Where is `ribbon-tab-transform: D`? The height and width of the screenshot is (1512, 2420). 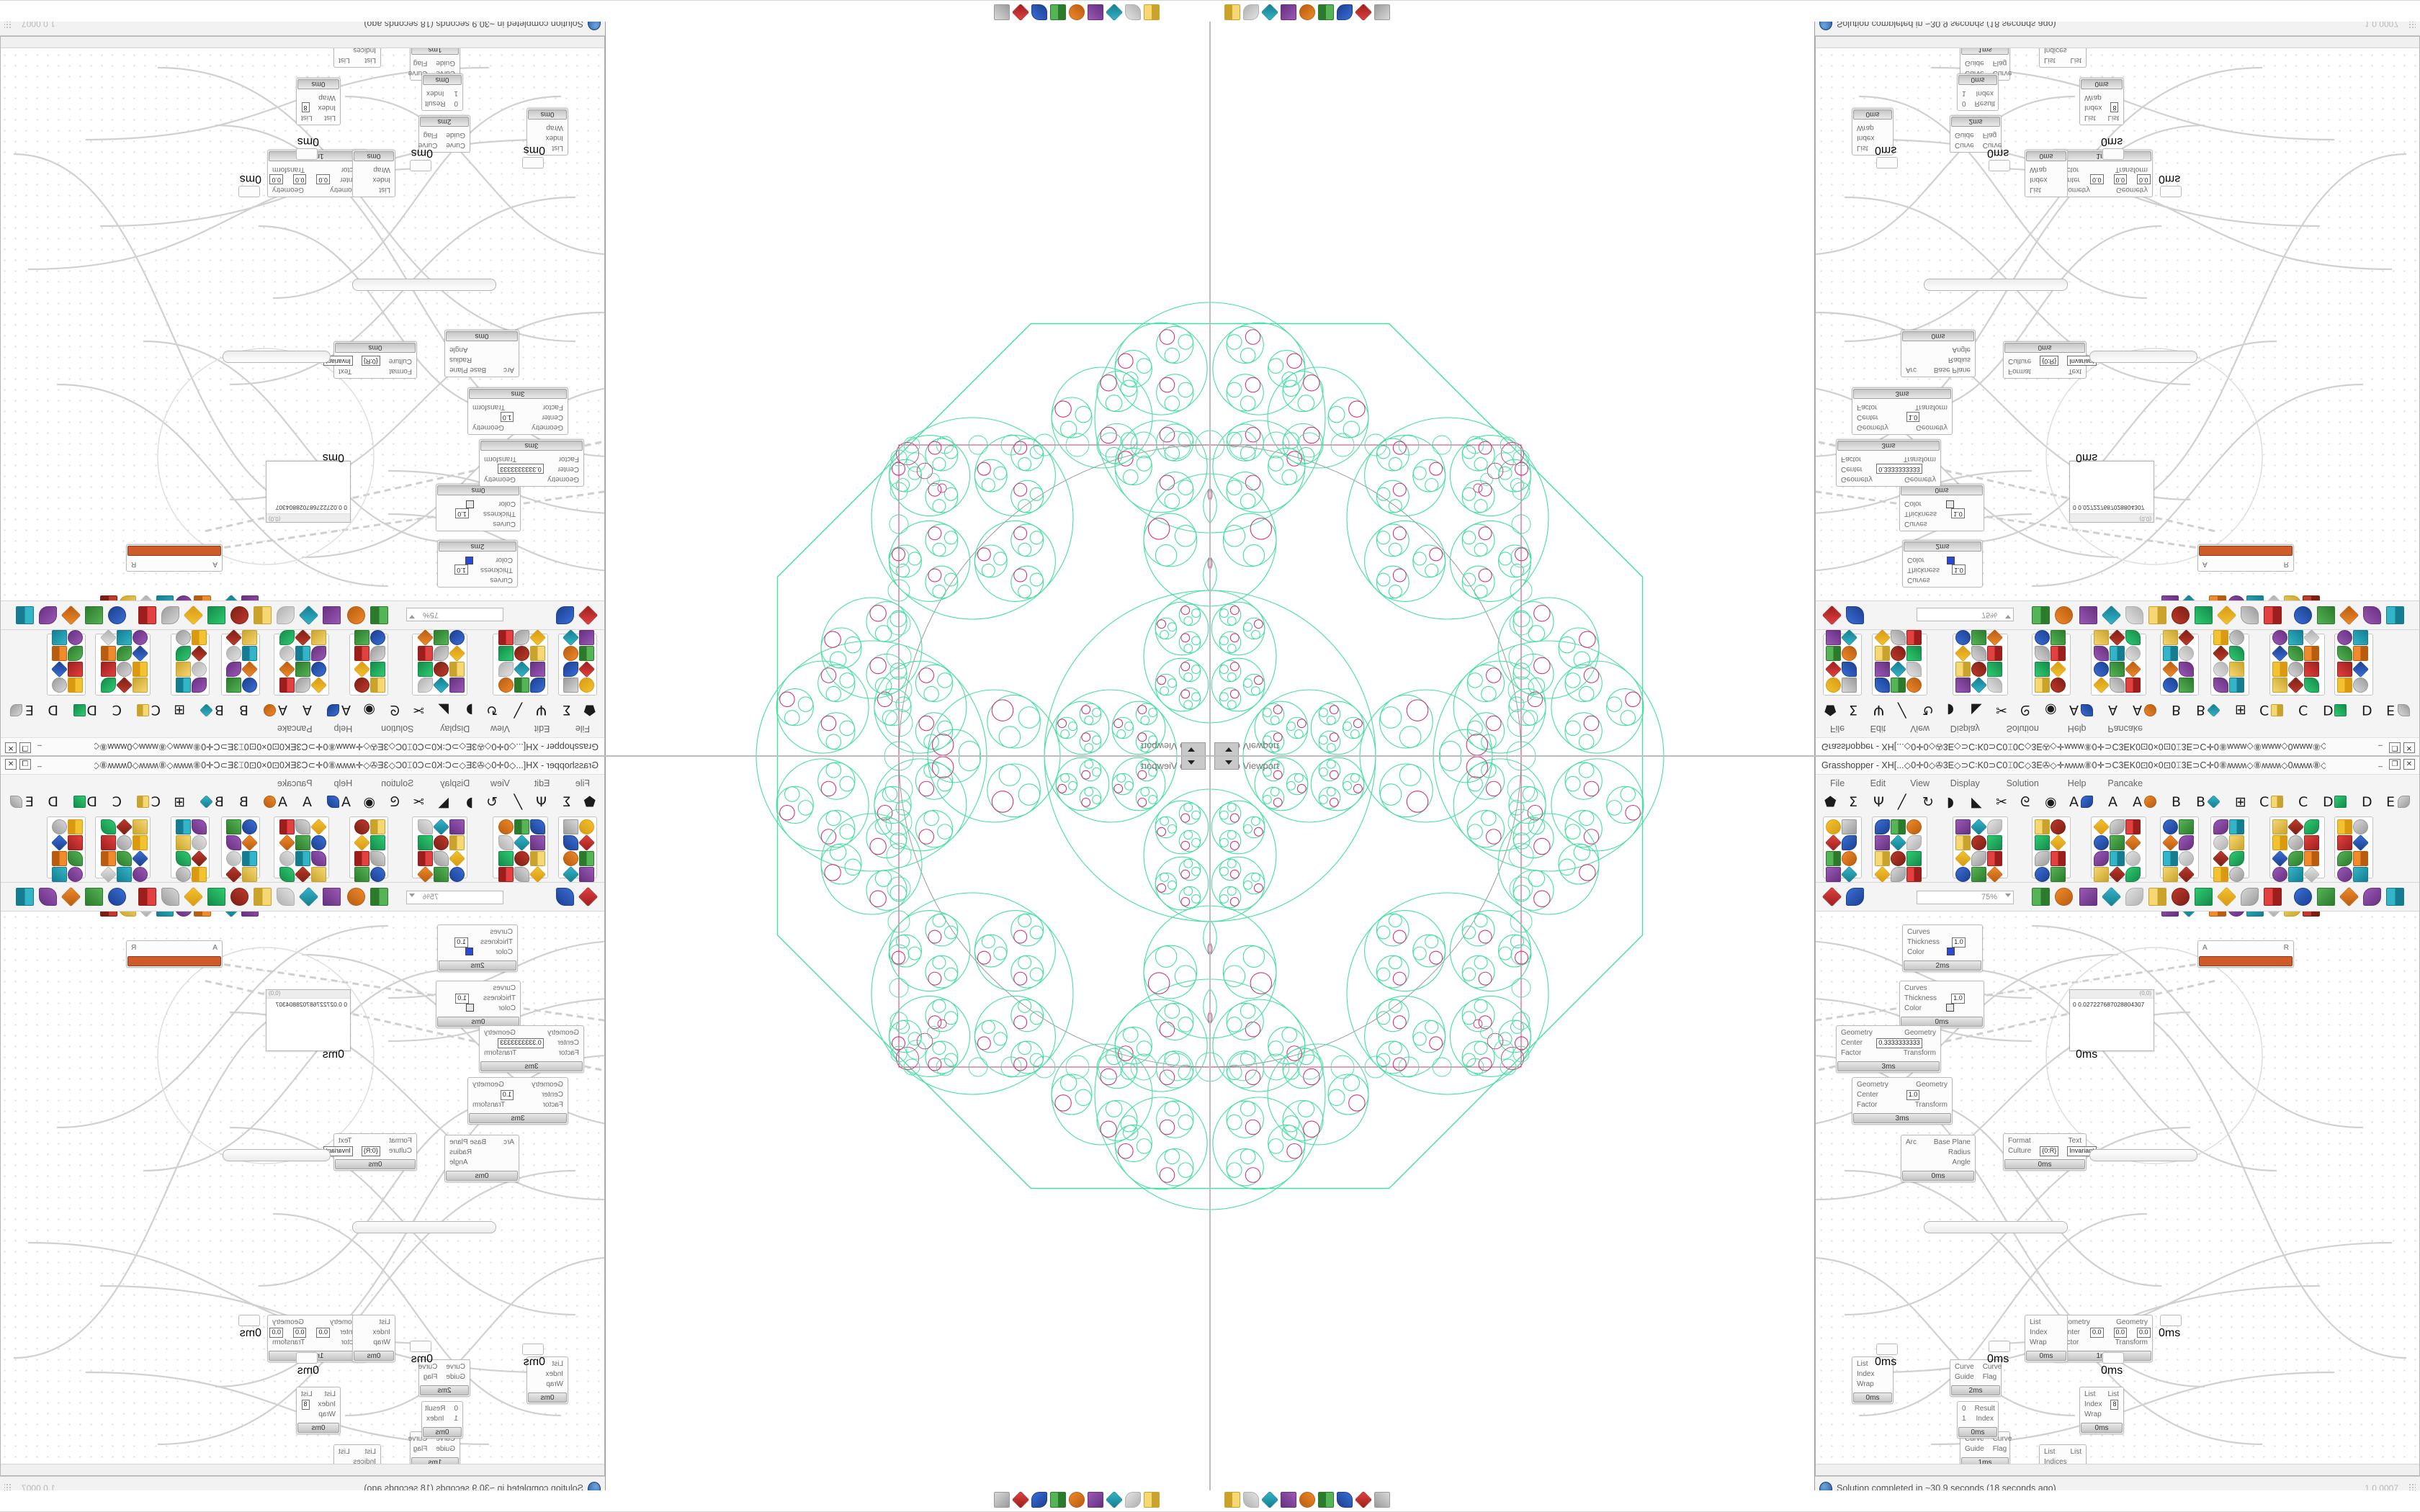
ribbon-tab-transform: D is located at coordinates (91, 802).